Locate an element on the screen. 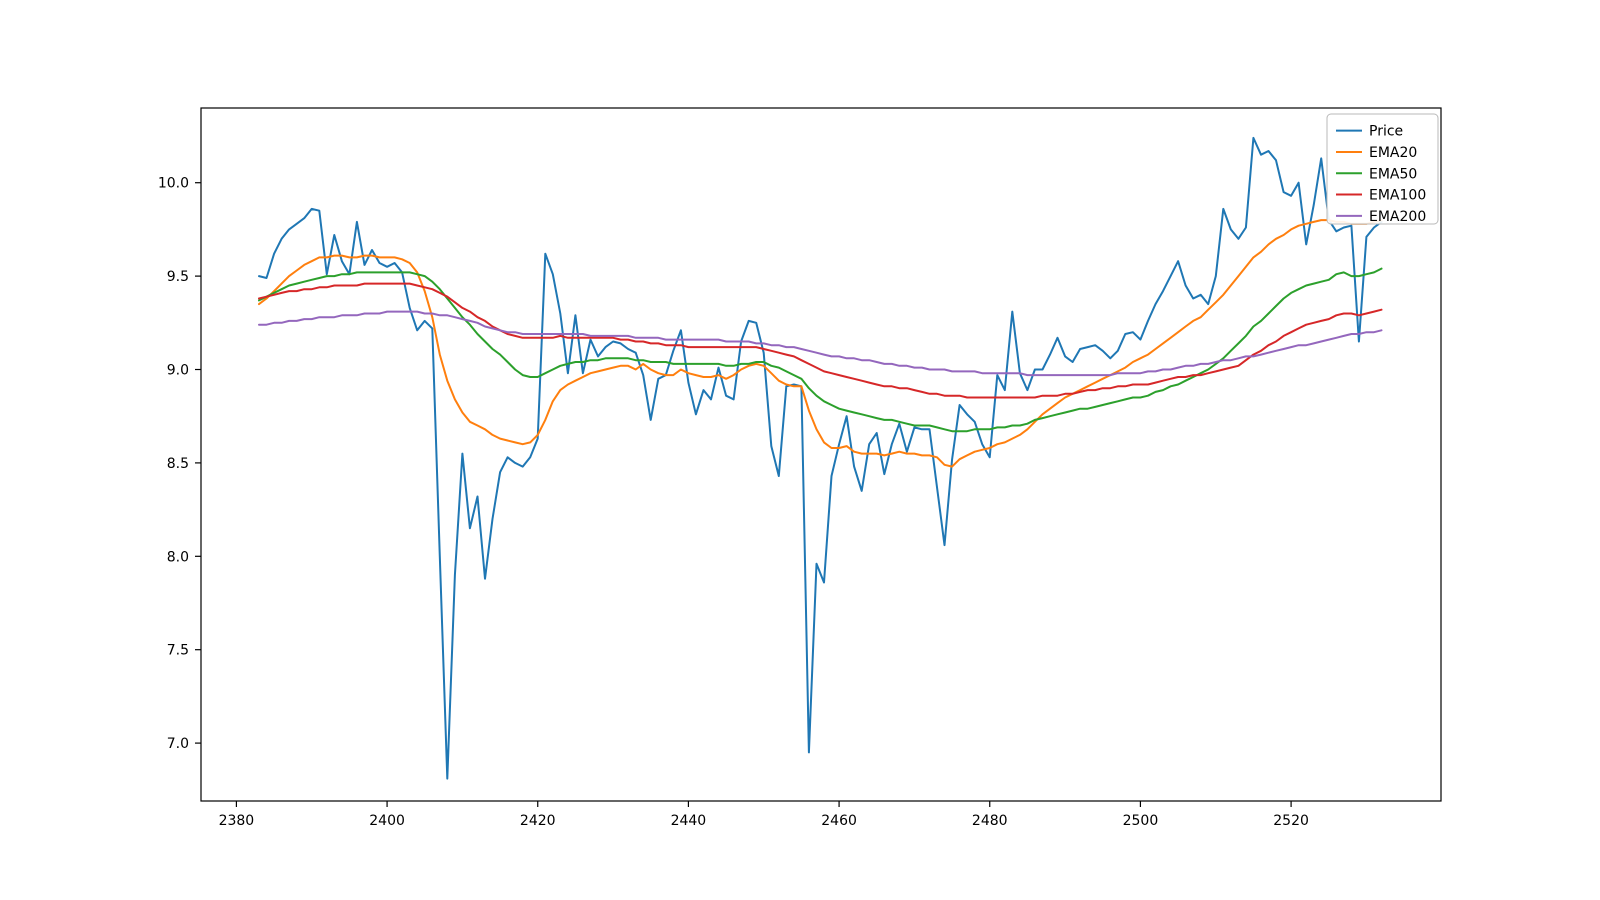 This screenshot has width=1600, height=900. legend-label-ema100: EMA100 is located at coordinates (1397, 196).